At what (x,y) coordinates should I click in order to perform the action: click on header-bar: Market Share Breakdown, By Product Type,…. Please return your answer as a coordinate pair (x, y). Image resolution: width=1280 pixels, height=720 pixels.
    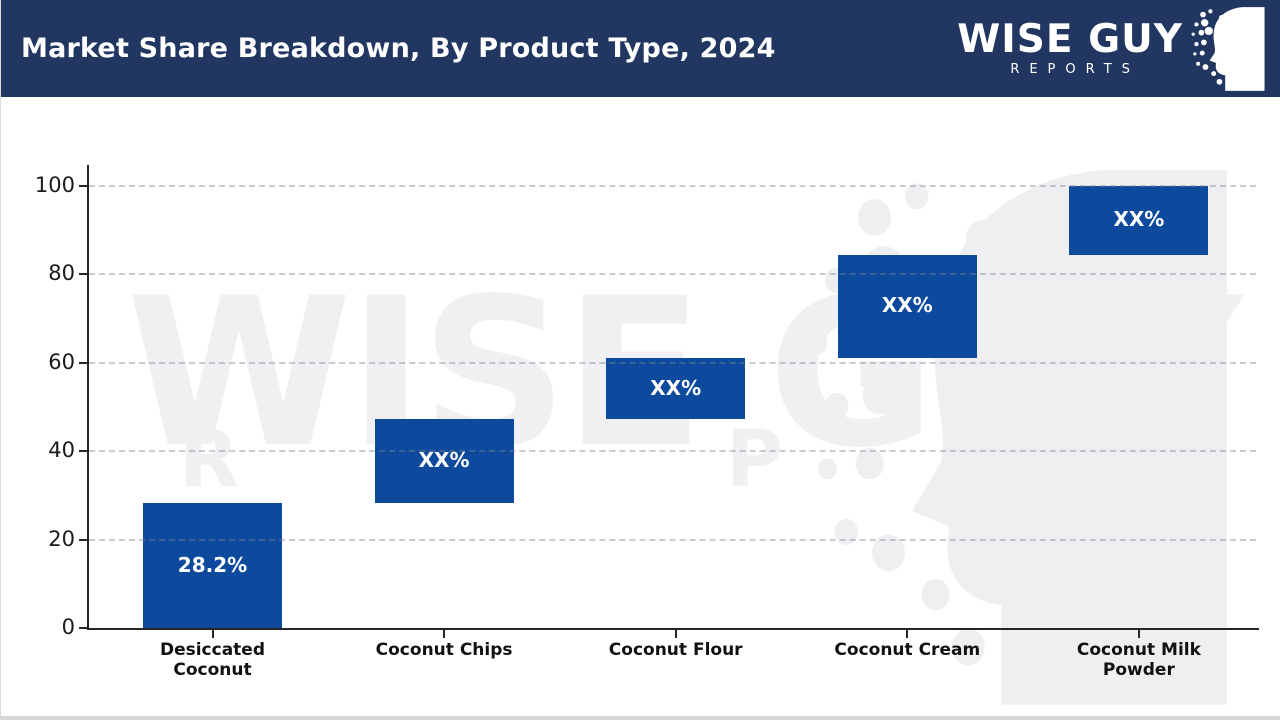
    Looking at the image, I should click on (640, 48).